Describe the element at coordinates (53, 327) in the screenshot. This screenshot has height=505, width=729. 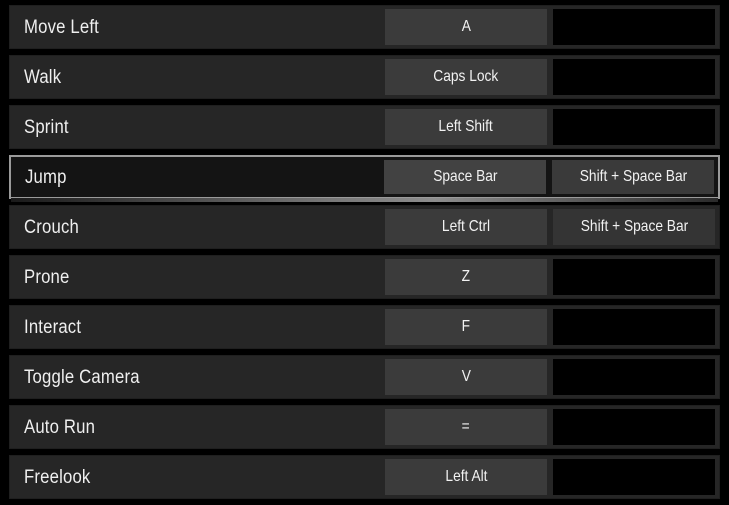
I see `action-label: Interact` at that location.